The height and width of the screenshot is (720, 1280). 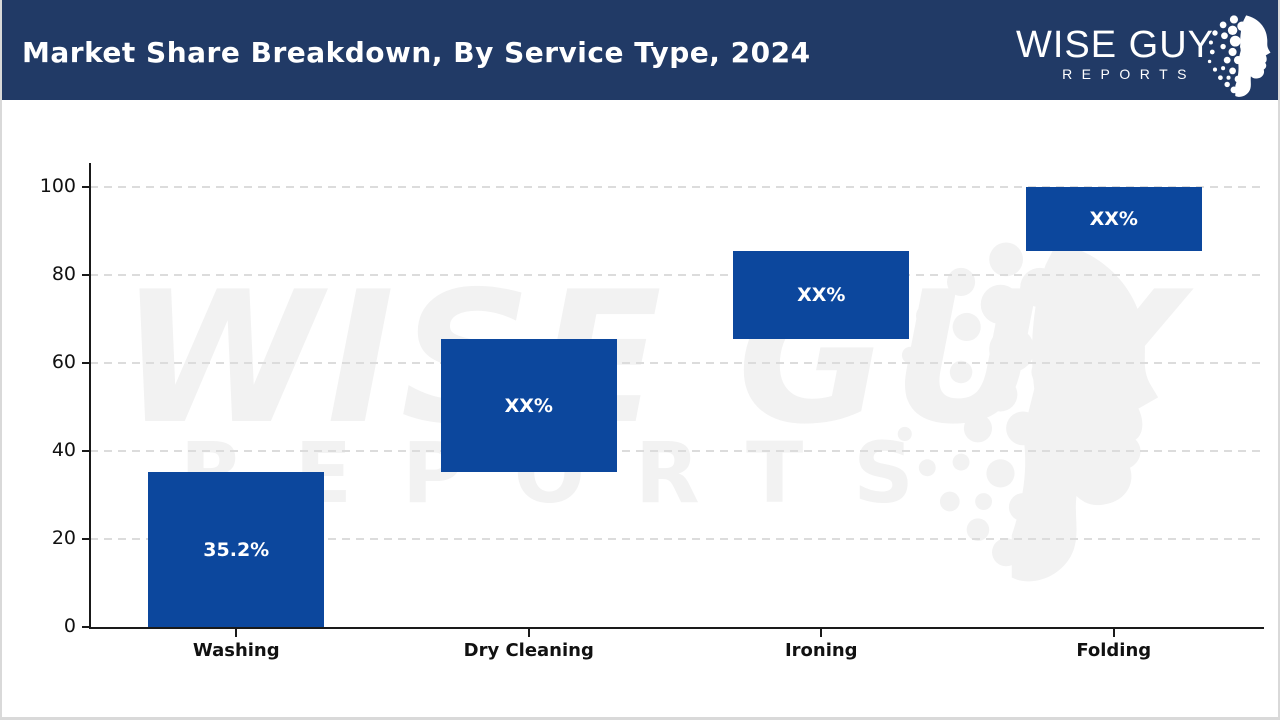 I want to click on bar-segment-dry-cleaning: XX%, so click(x=528, y=406).